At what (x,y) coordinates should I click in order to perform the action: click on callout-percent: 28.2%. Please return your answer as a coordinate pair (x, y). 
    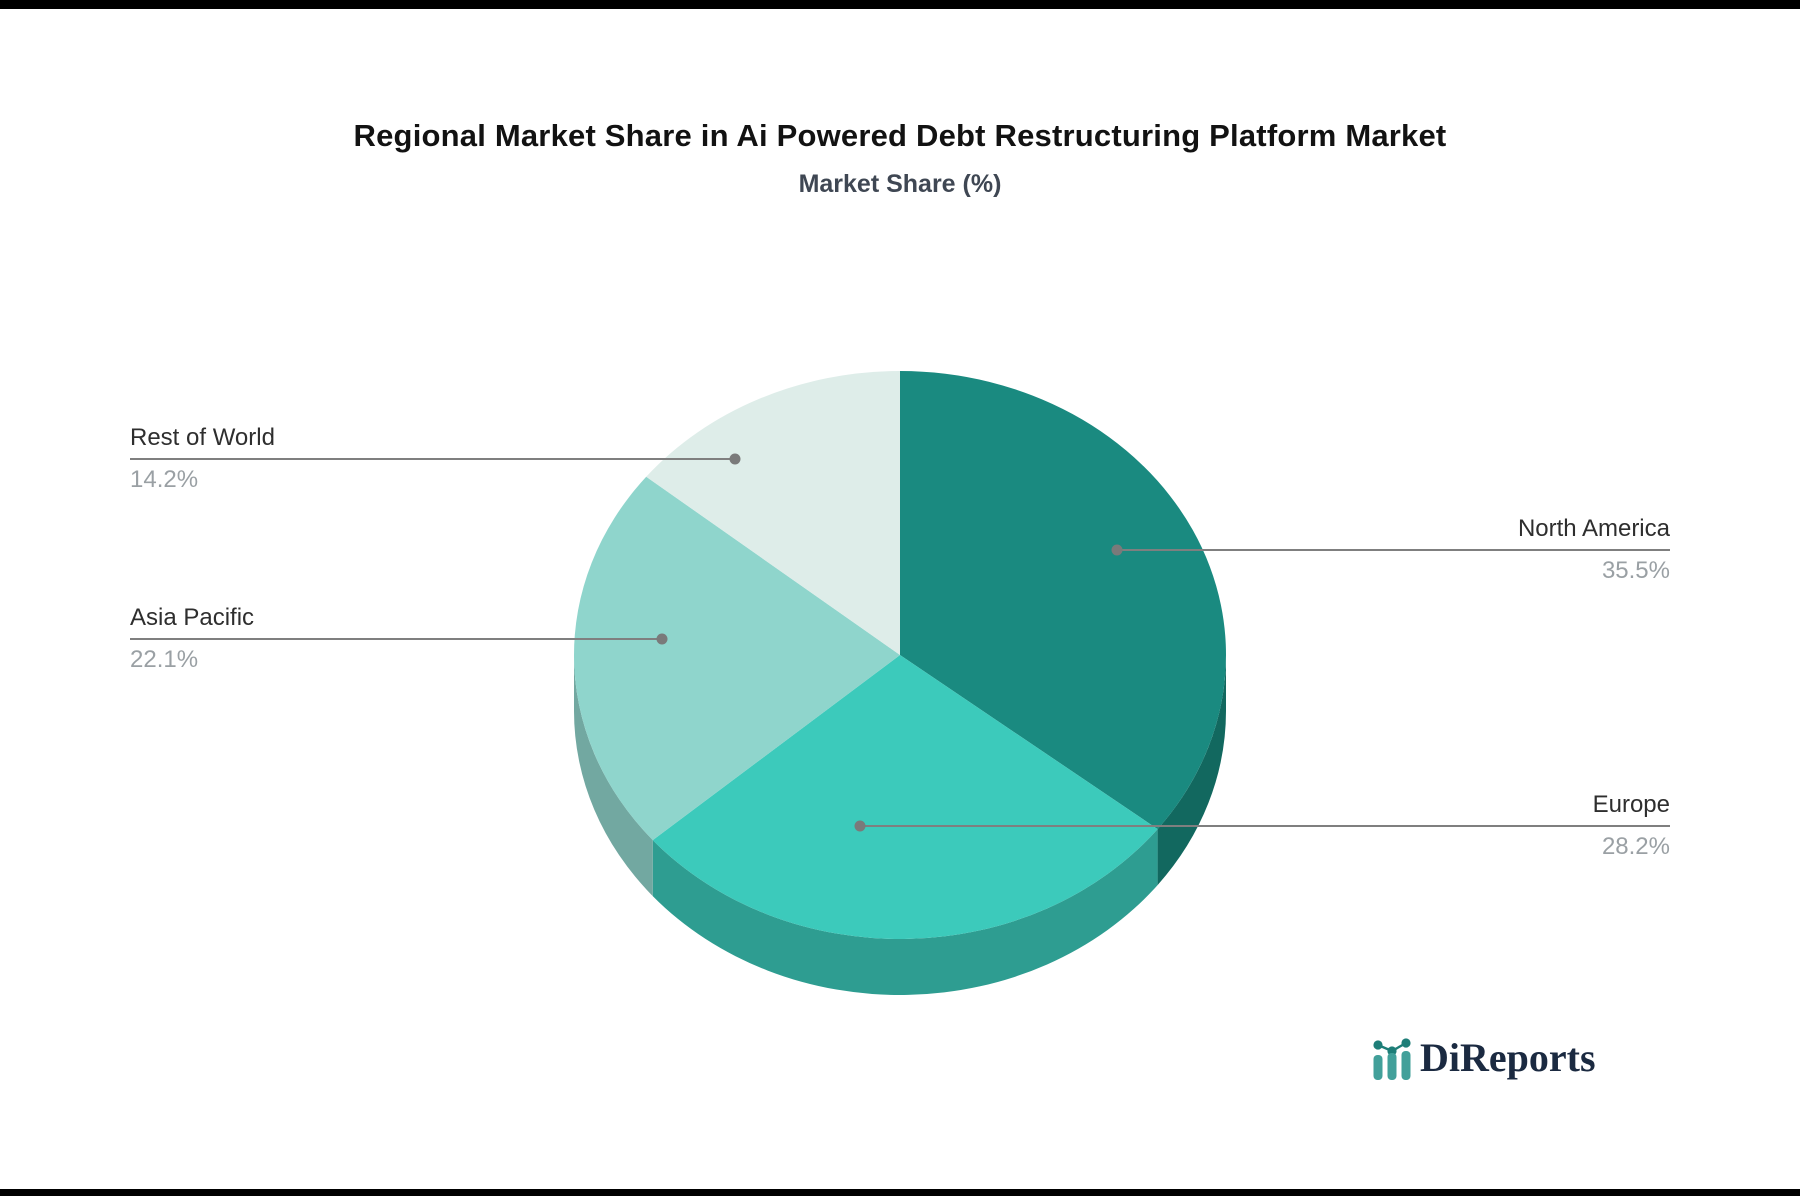
    Looking at the image, I should click on (1635, 846).